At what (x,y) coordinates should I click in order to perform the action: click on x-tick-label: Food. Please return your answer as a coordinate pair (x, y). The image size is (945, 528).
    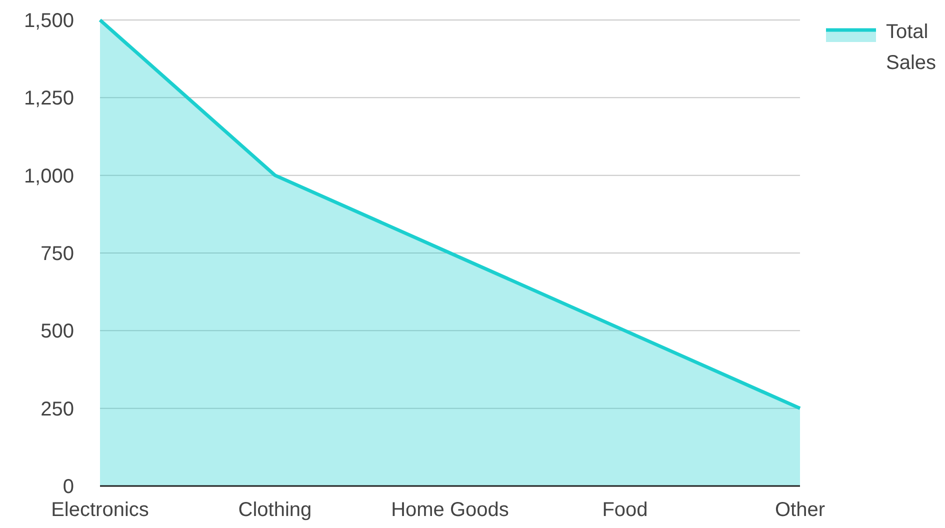
    Looking at the image, I should click on (625, 510).